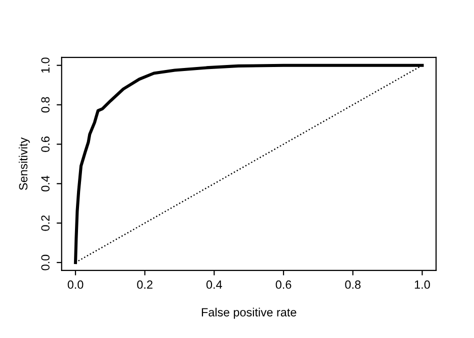  Describe the element at coordinates (45, 105) in the screenshot. I see `y-tick-label: 0.8` at that location.